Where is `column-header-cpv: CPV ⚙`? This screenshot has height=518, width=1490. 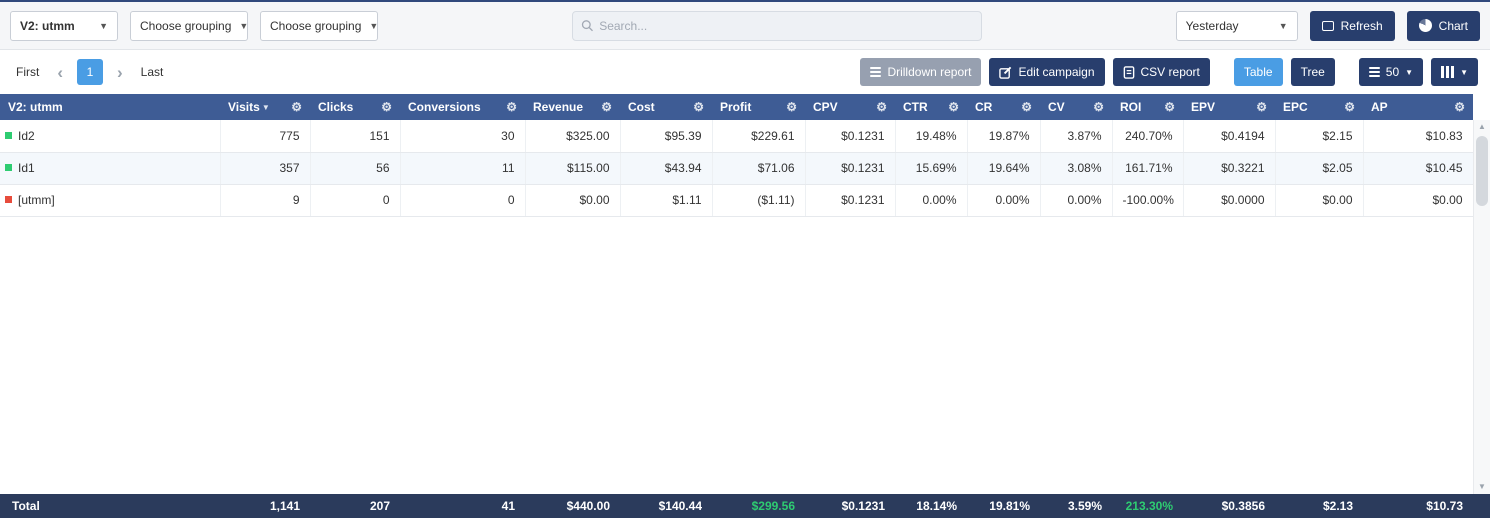
column-header-cpv: CPV ⚙ is located at coordinates (850, 107).